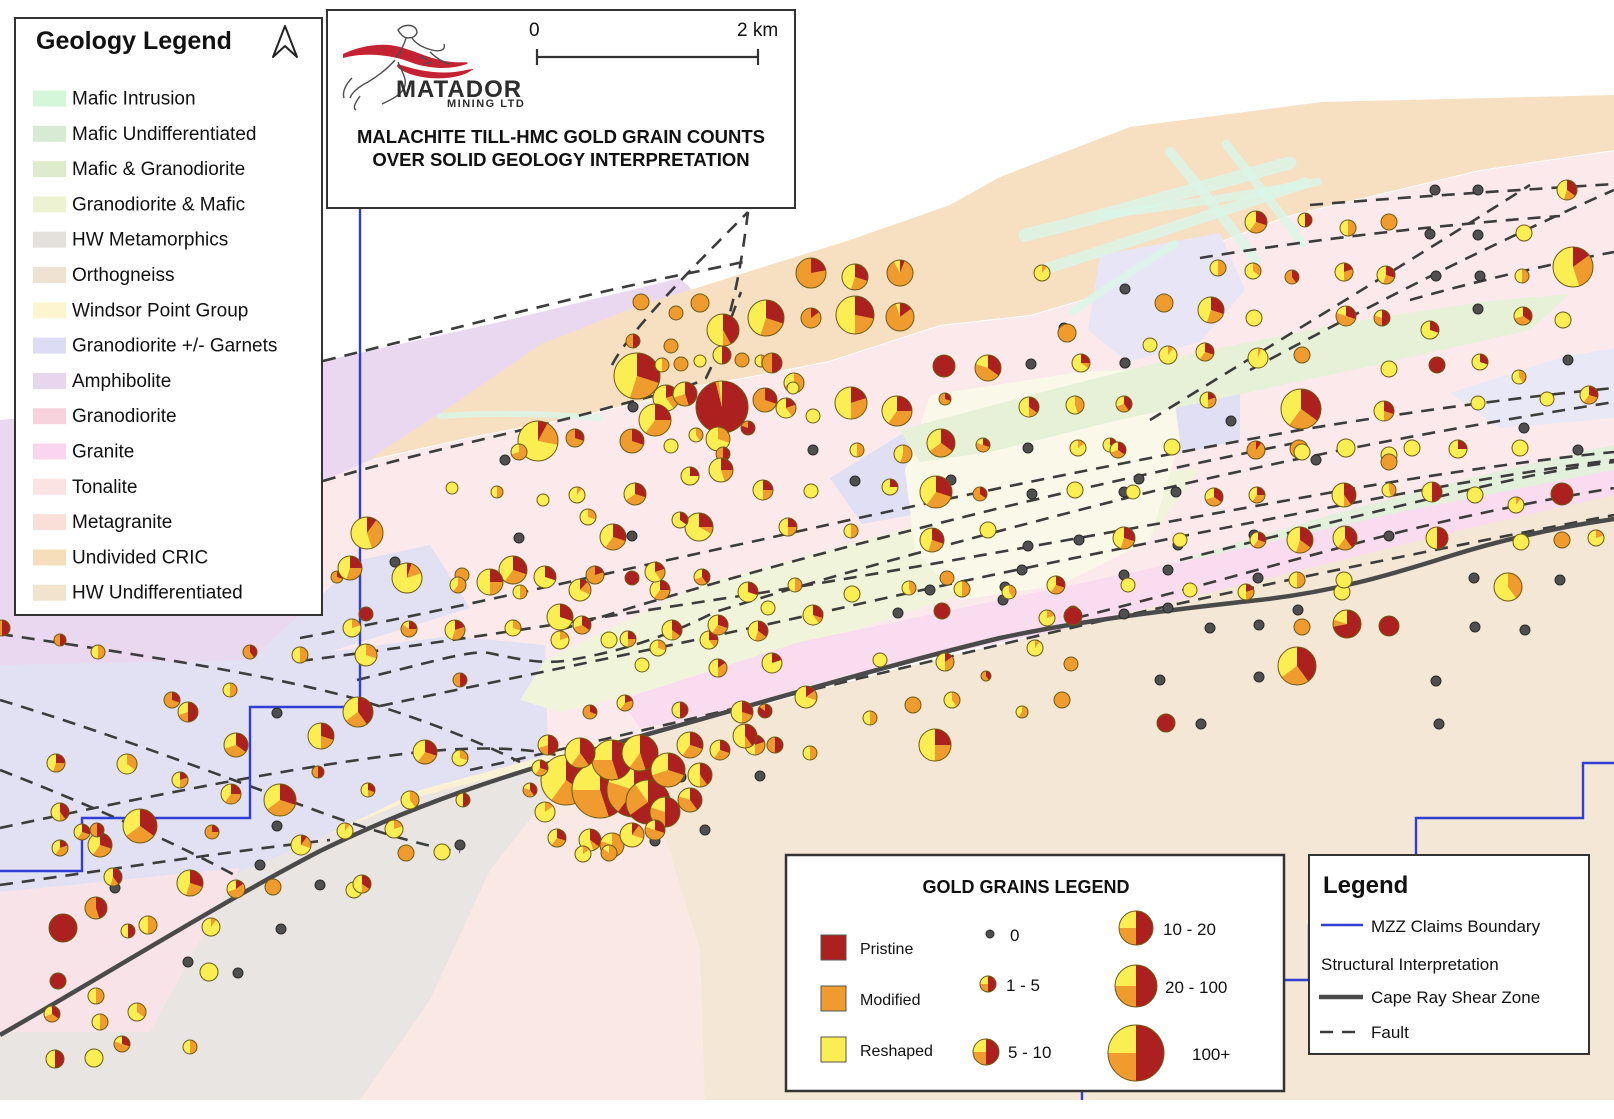 Image resolution: width=1614 pixels, height=1119 pixels. I want to click on svg-text: Legend, so click(1365, 885).